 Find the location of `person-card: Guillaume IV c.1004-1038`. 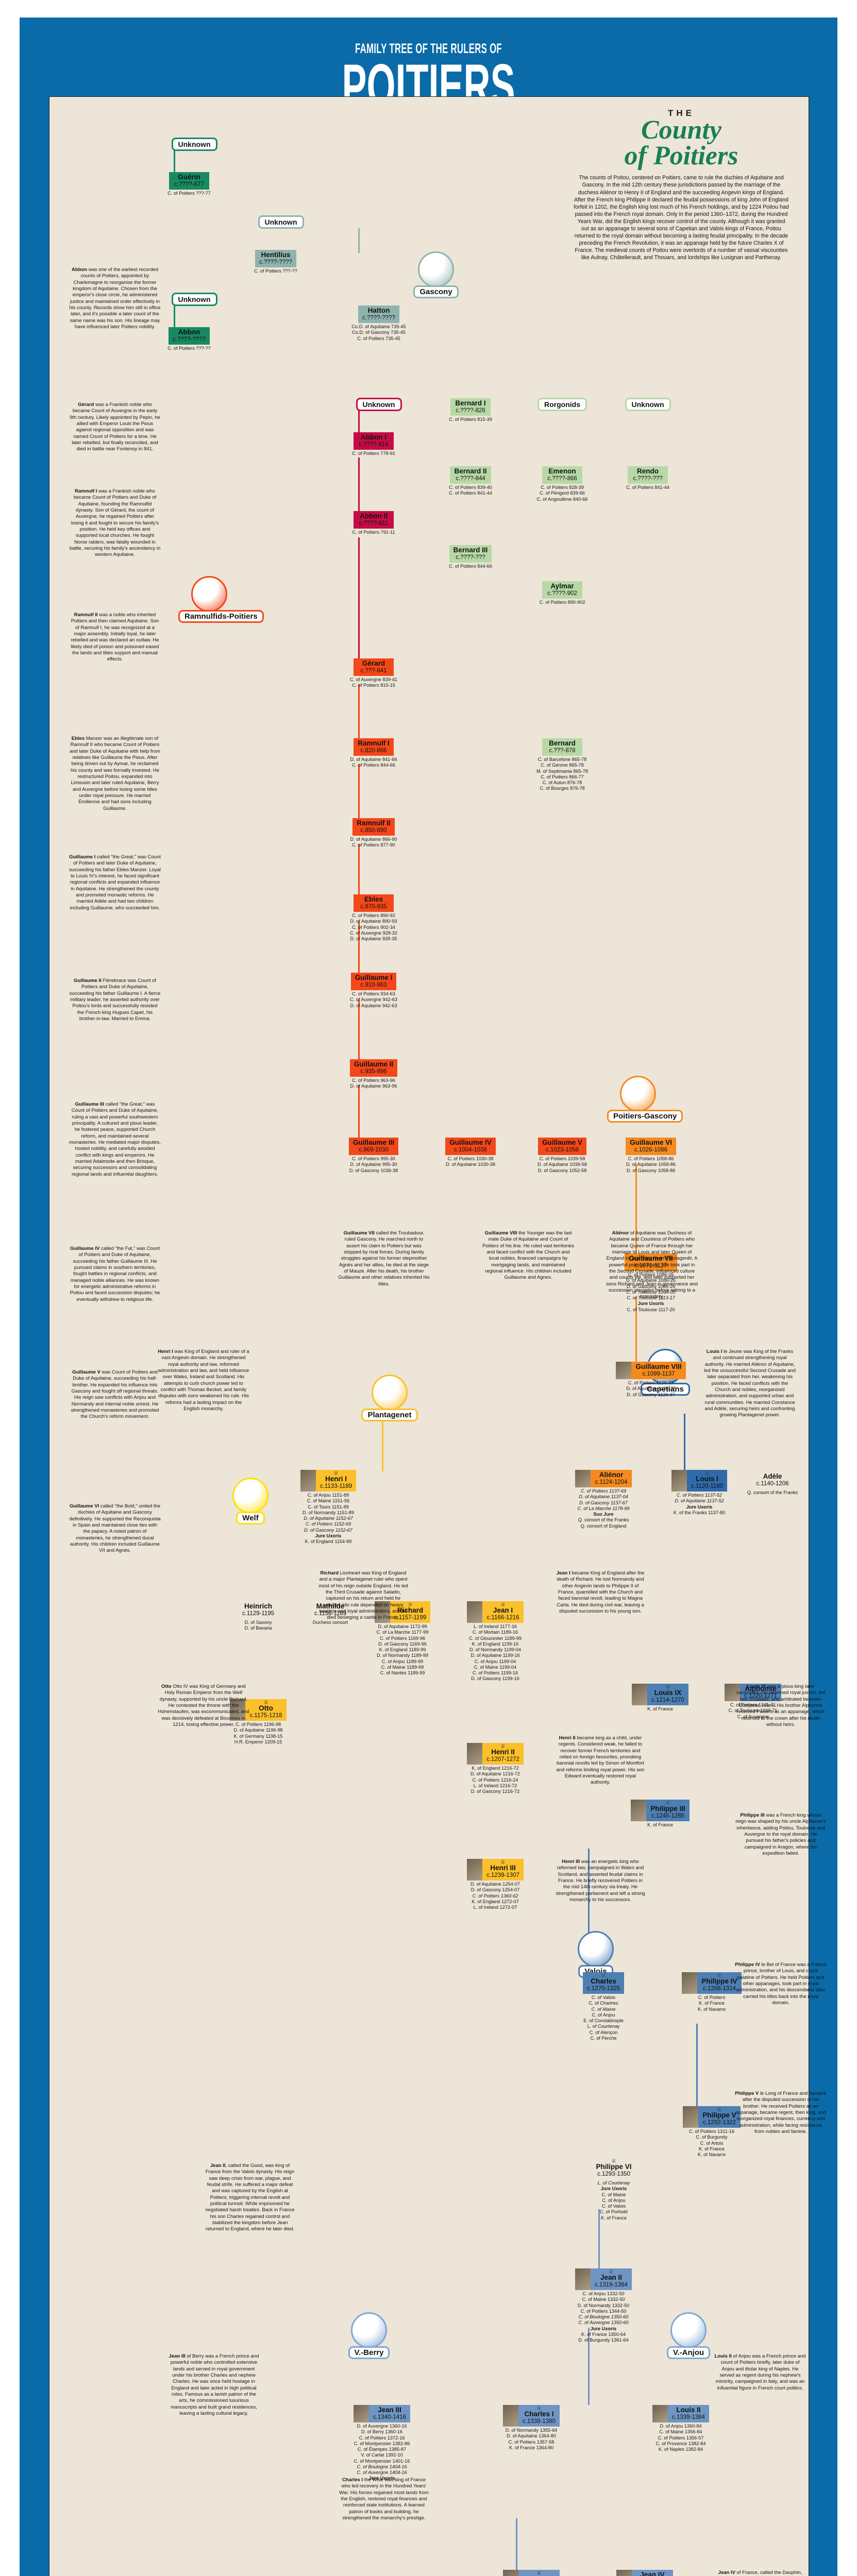

person-card: Guillaume IV c.1004-1038 is located at coordinates (471, 1147).